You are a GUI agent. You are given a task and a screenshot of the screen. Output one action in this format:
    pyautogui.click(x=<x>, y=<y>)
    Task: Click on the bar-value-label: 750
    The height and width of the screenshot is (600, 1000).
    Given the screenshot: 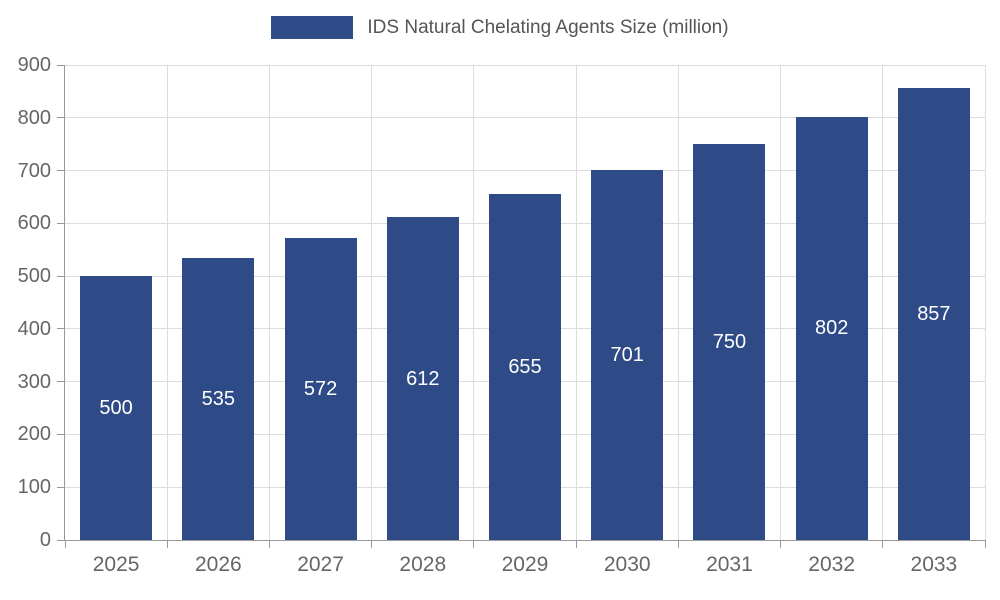 What is the action you would take?
    pyautogui.click(x=729, y=342)
    